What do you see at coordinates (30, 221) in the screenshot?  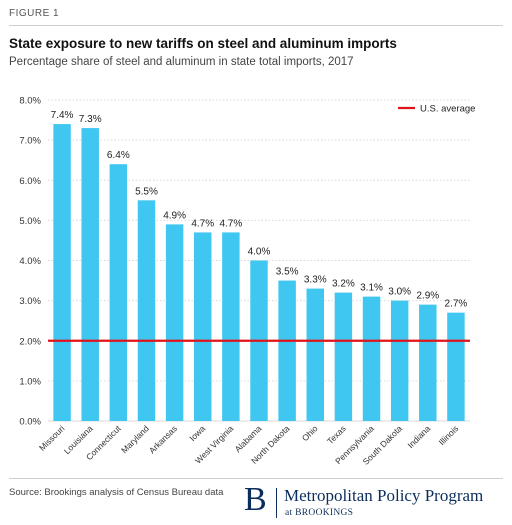 I see `y-tick-label: 5.0%` at bounding box center [30, 221].